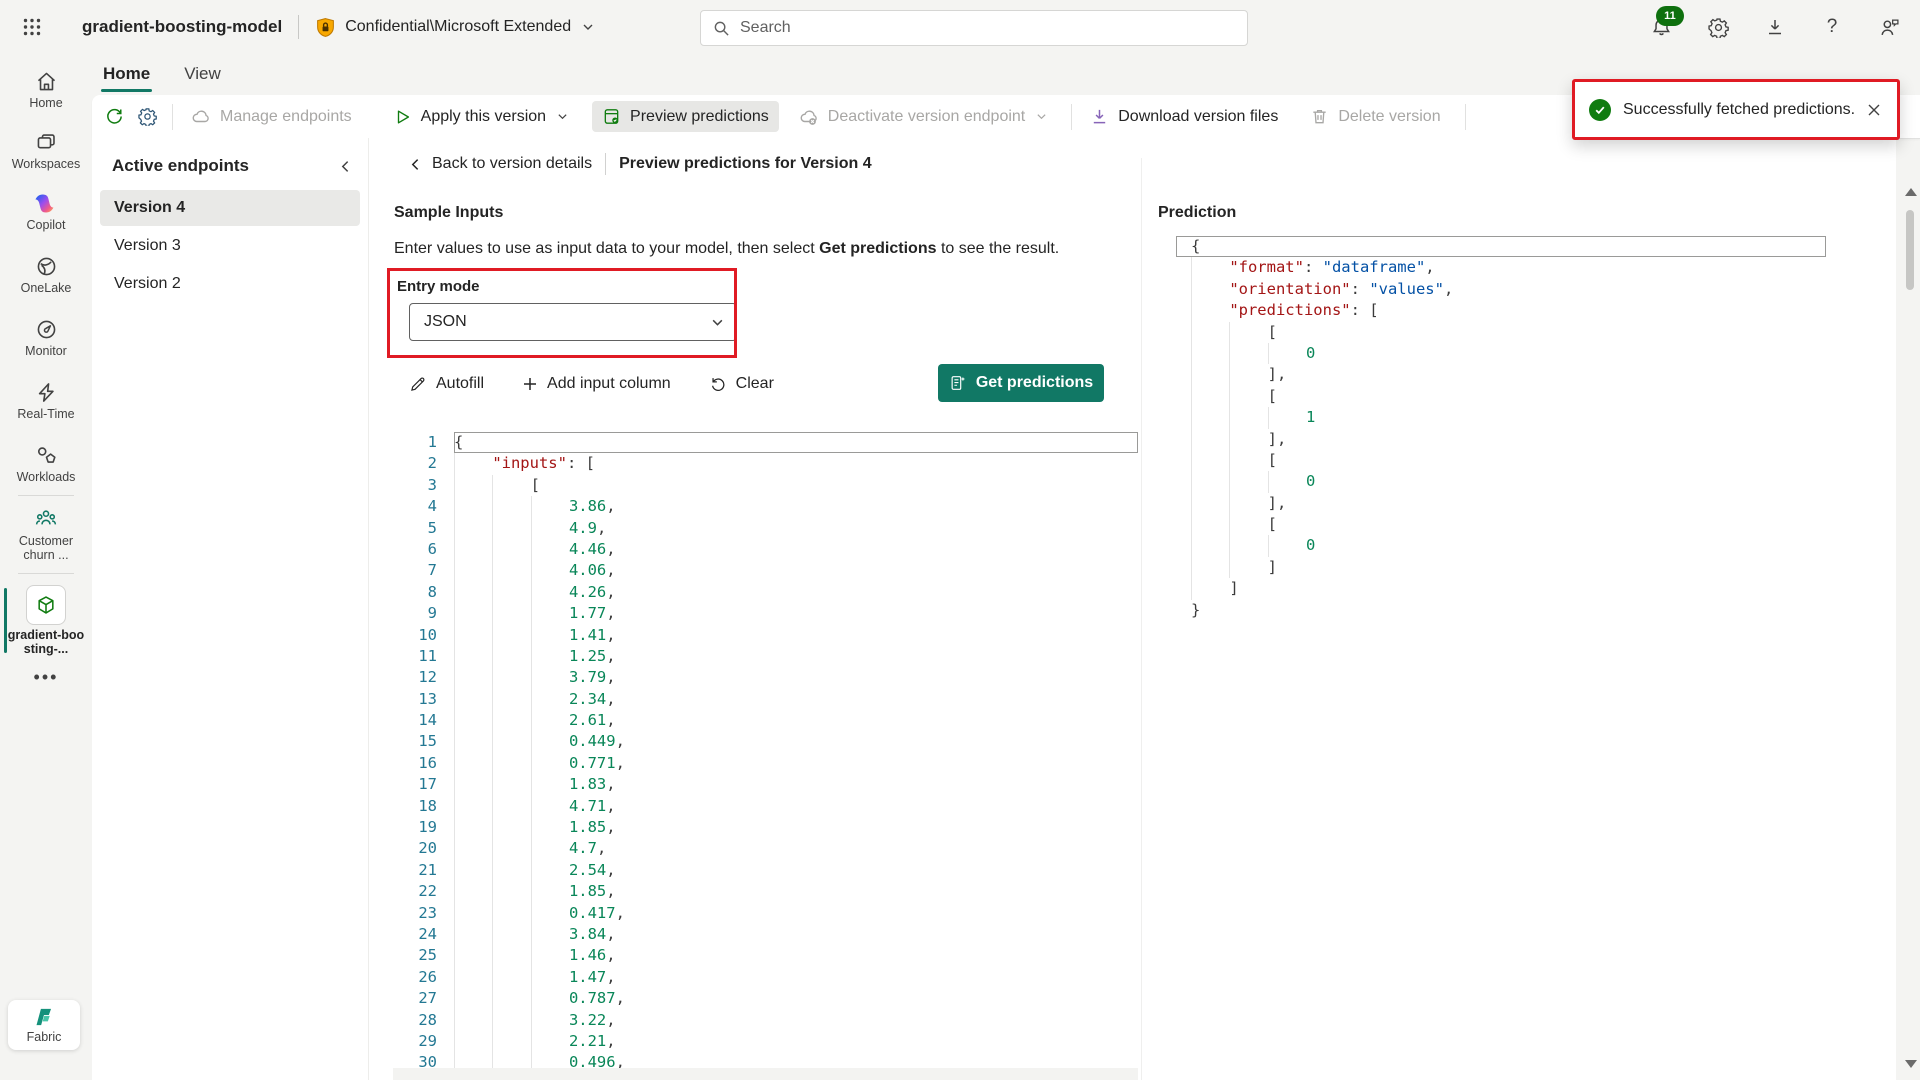 The height and width of the screenshot is (1080, 1920). What do you see at coordinates (765, 785) in the screenshot?
I see `code-line: 17 1.83,` at bounding box center [765, 785].